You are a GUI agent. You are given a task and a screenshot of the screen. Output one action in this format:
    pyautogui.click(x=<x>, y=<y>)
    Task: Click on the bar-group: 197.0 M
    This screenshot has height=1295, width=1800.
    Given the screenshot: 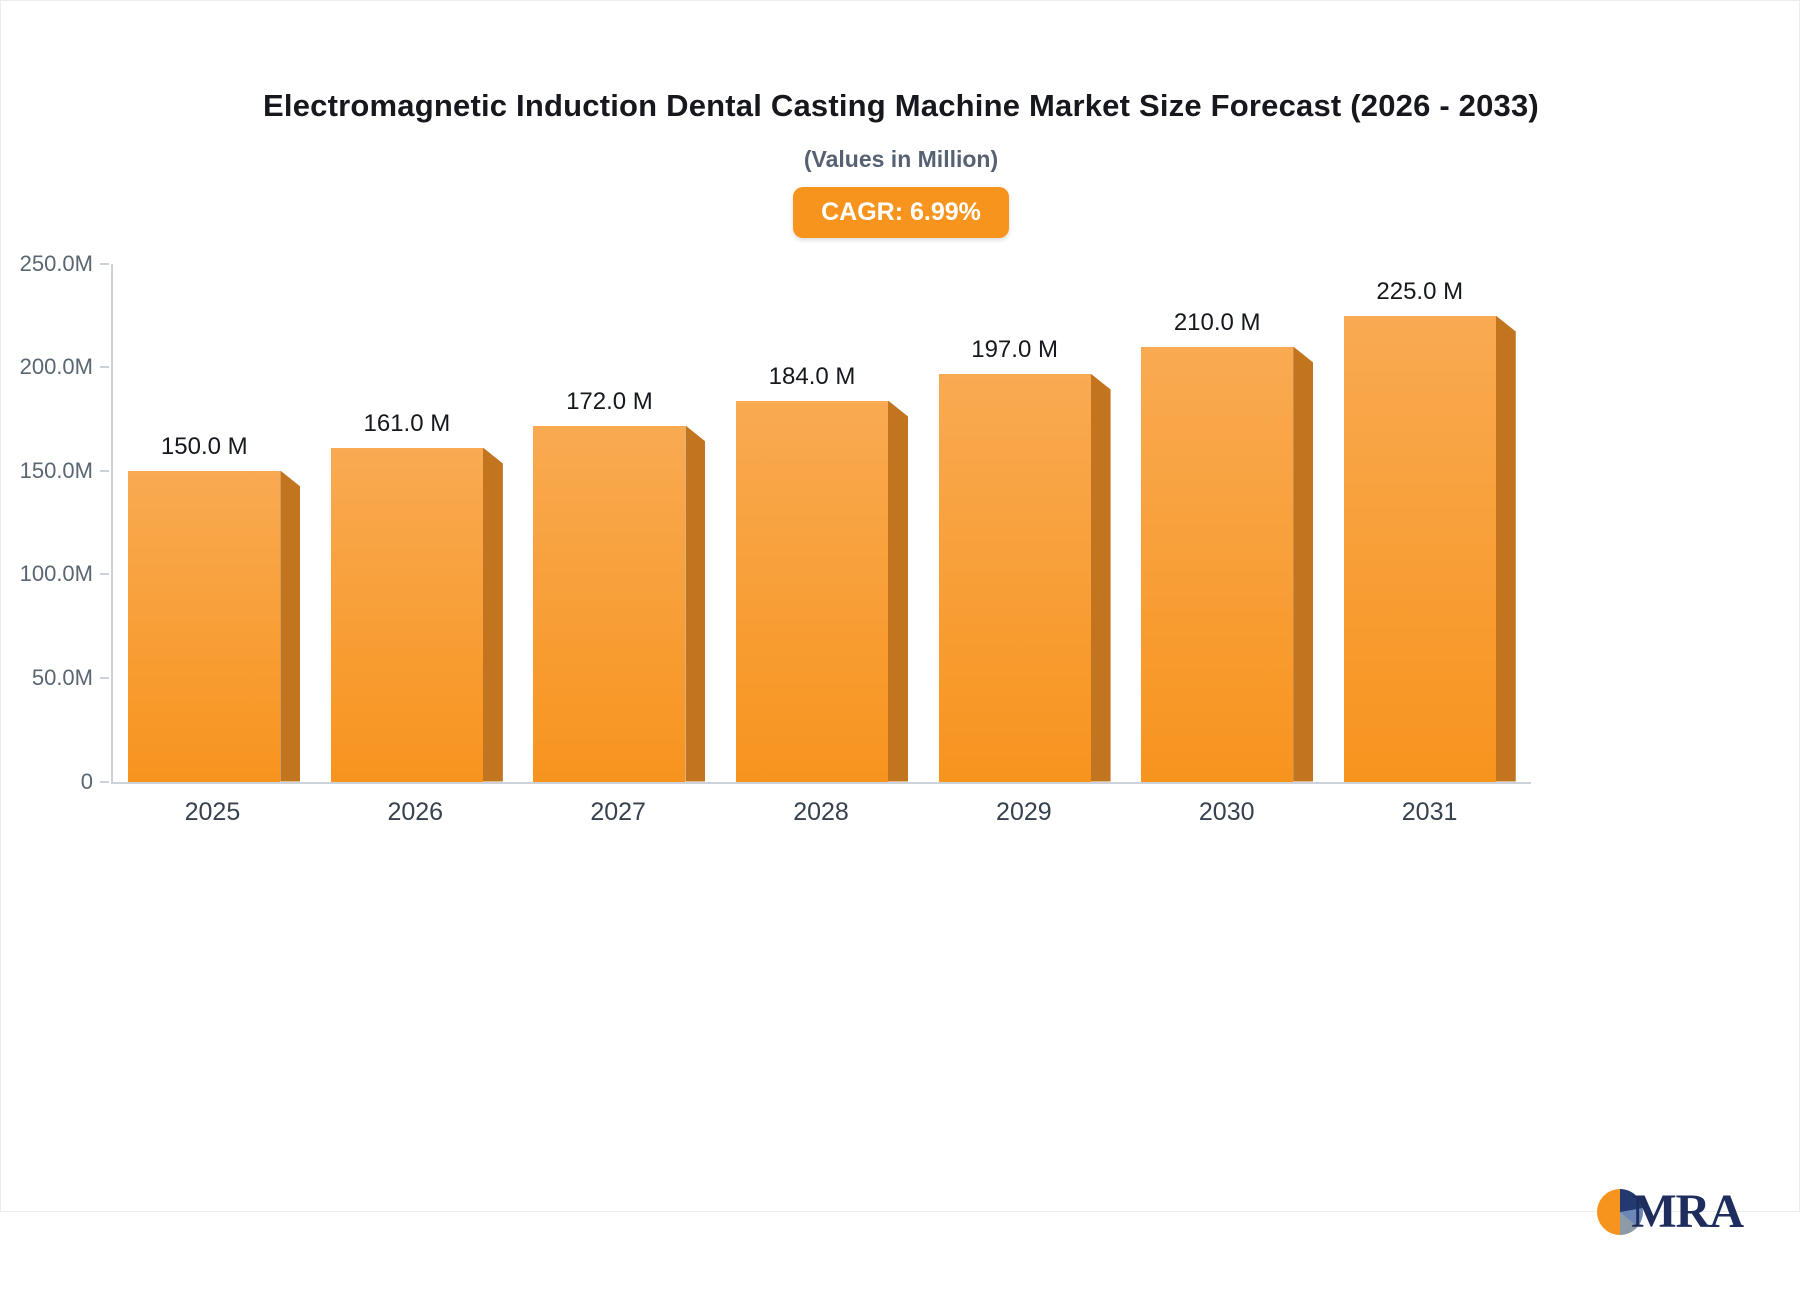 What is the action you would take?
    pyautogui.click(x=1024, y=559)
    